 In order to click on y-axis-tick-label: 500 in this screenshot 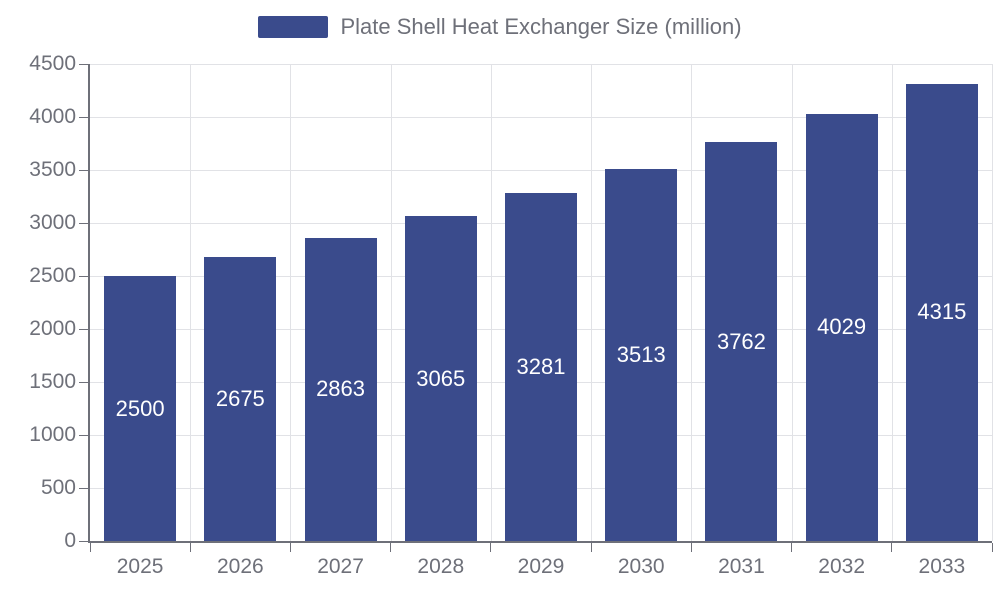, I will do `click(58, 487)`.